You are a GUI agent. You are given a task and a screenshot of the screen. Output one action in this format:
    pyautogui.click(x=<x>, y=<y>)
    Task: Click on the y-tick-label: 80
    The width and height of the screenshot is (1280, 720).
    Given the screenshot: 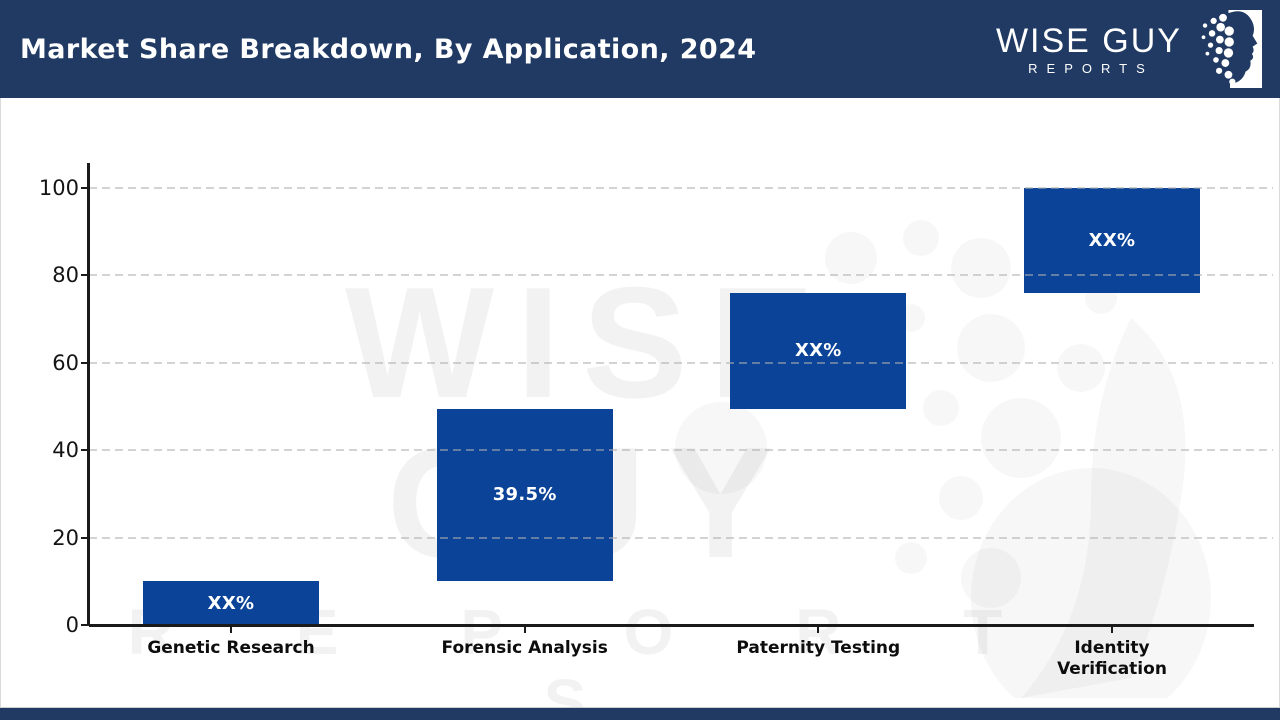 What is the action you would take?
    pyautogui.click(x=65, y=275)
    